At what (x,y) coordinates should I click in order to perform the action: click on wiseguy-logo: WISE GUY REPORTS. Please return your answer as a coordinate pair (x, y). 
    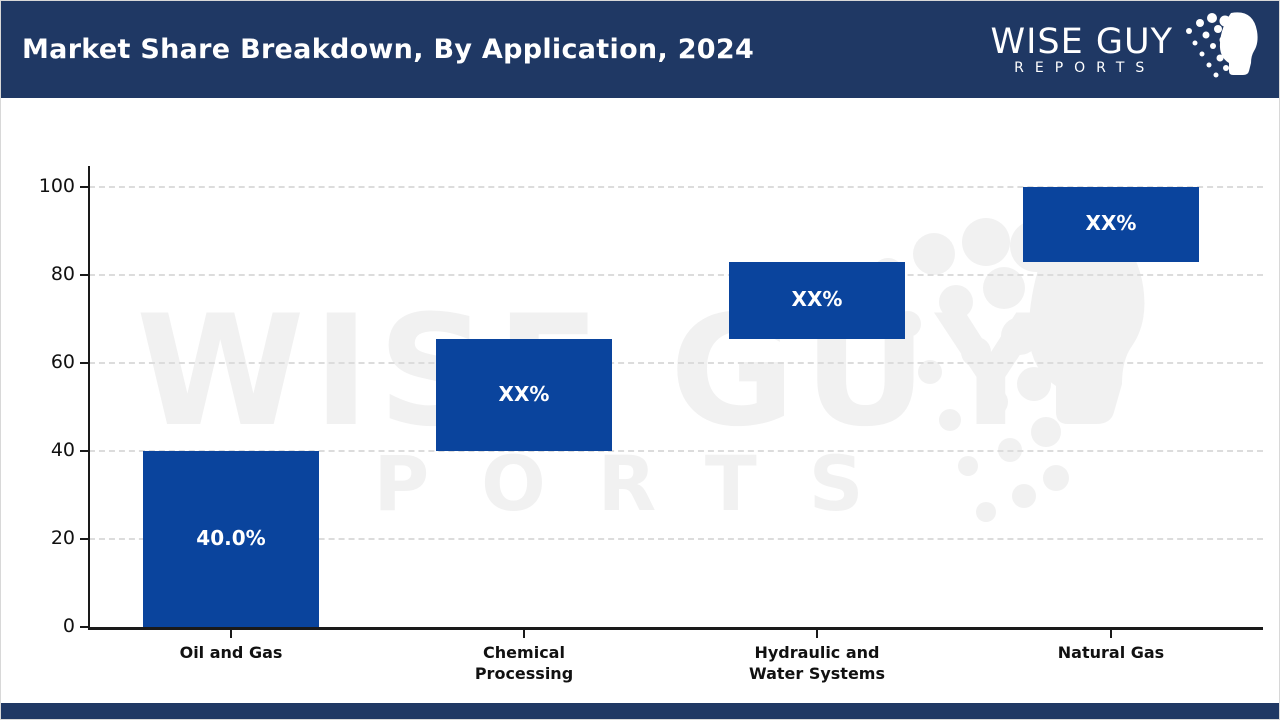
    Looking at the image, I should click on (1134, 50).